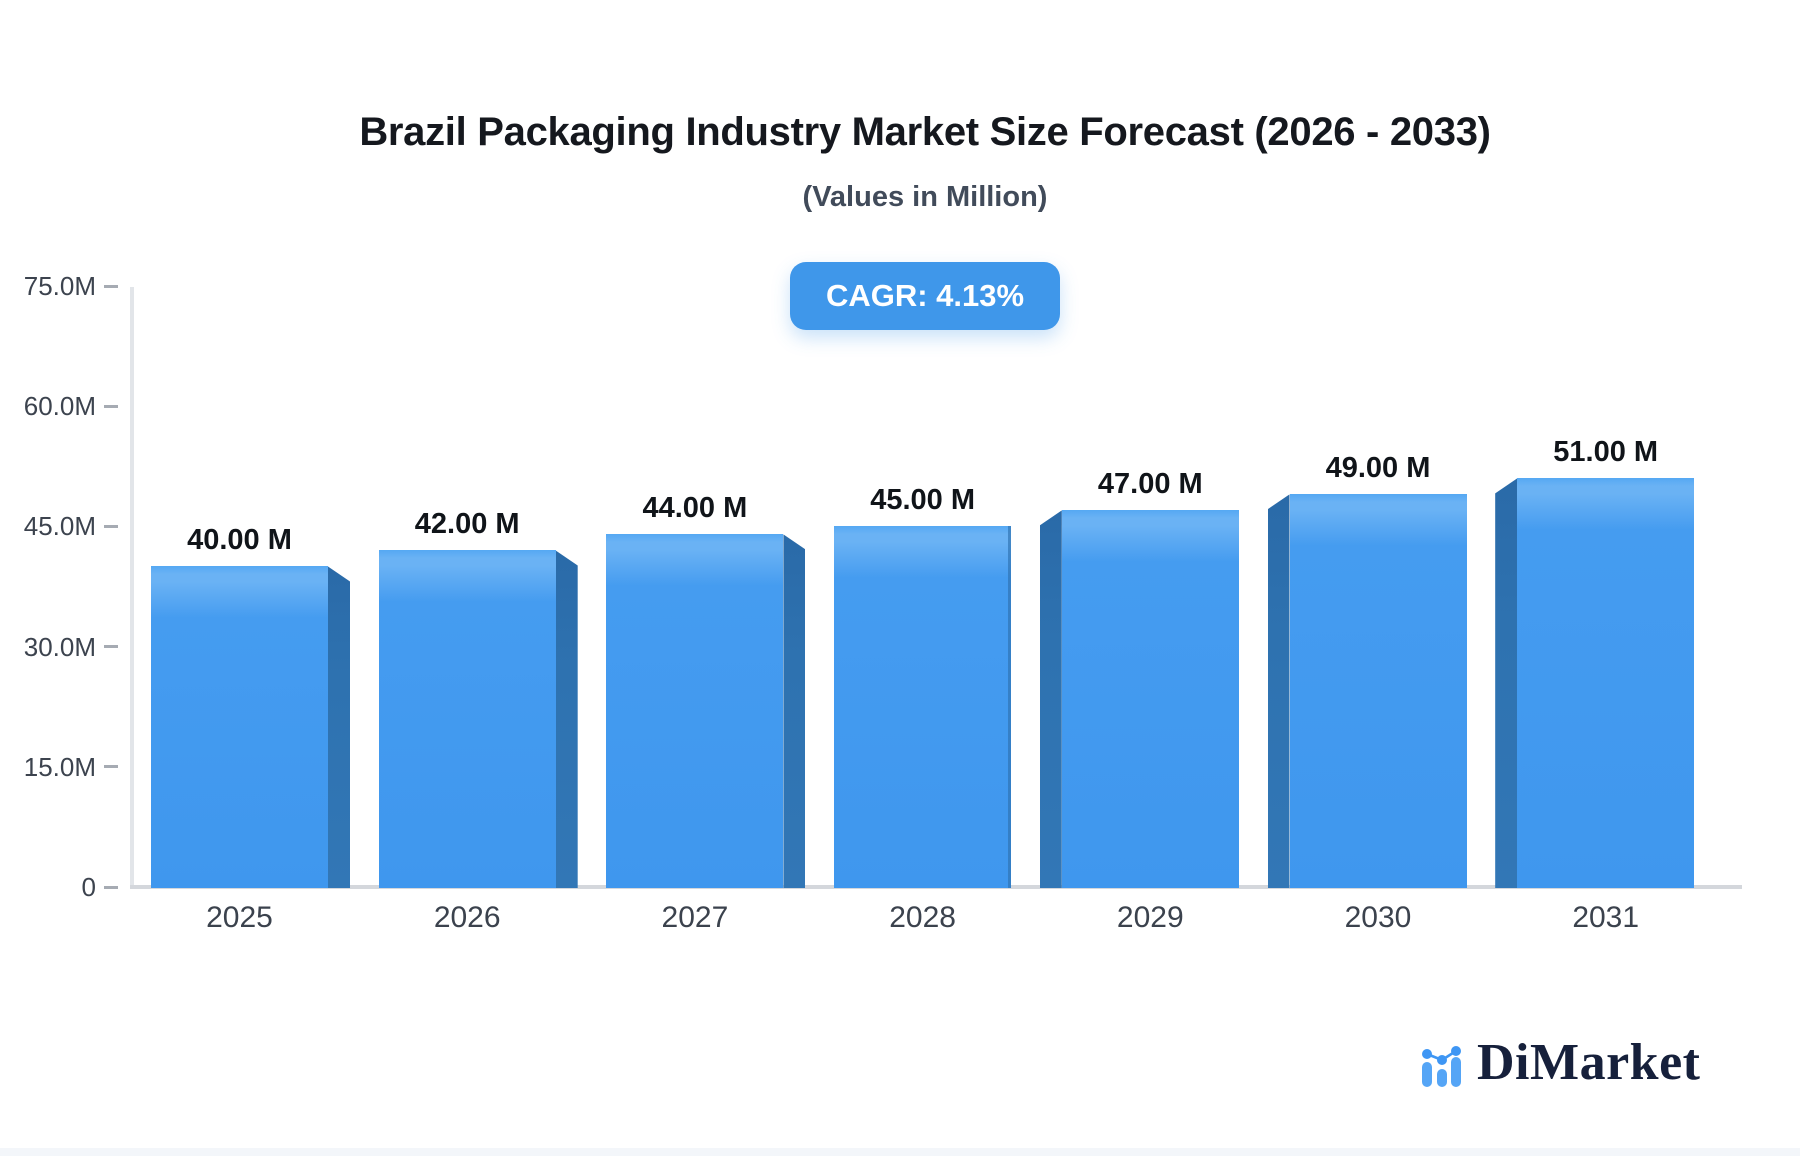 This screenshot has width=1800, height=1156. What do you see at coordinates (59, 526) in the screenshot?
I see `y-axis-label: 45.0M` at bounding box center [59, 526].